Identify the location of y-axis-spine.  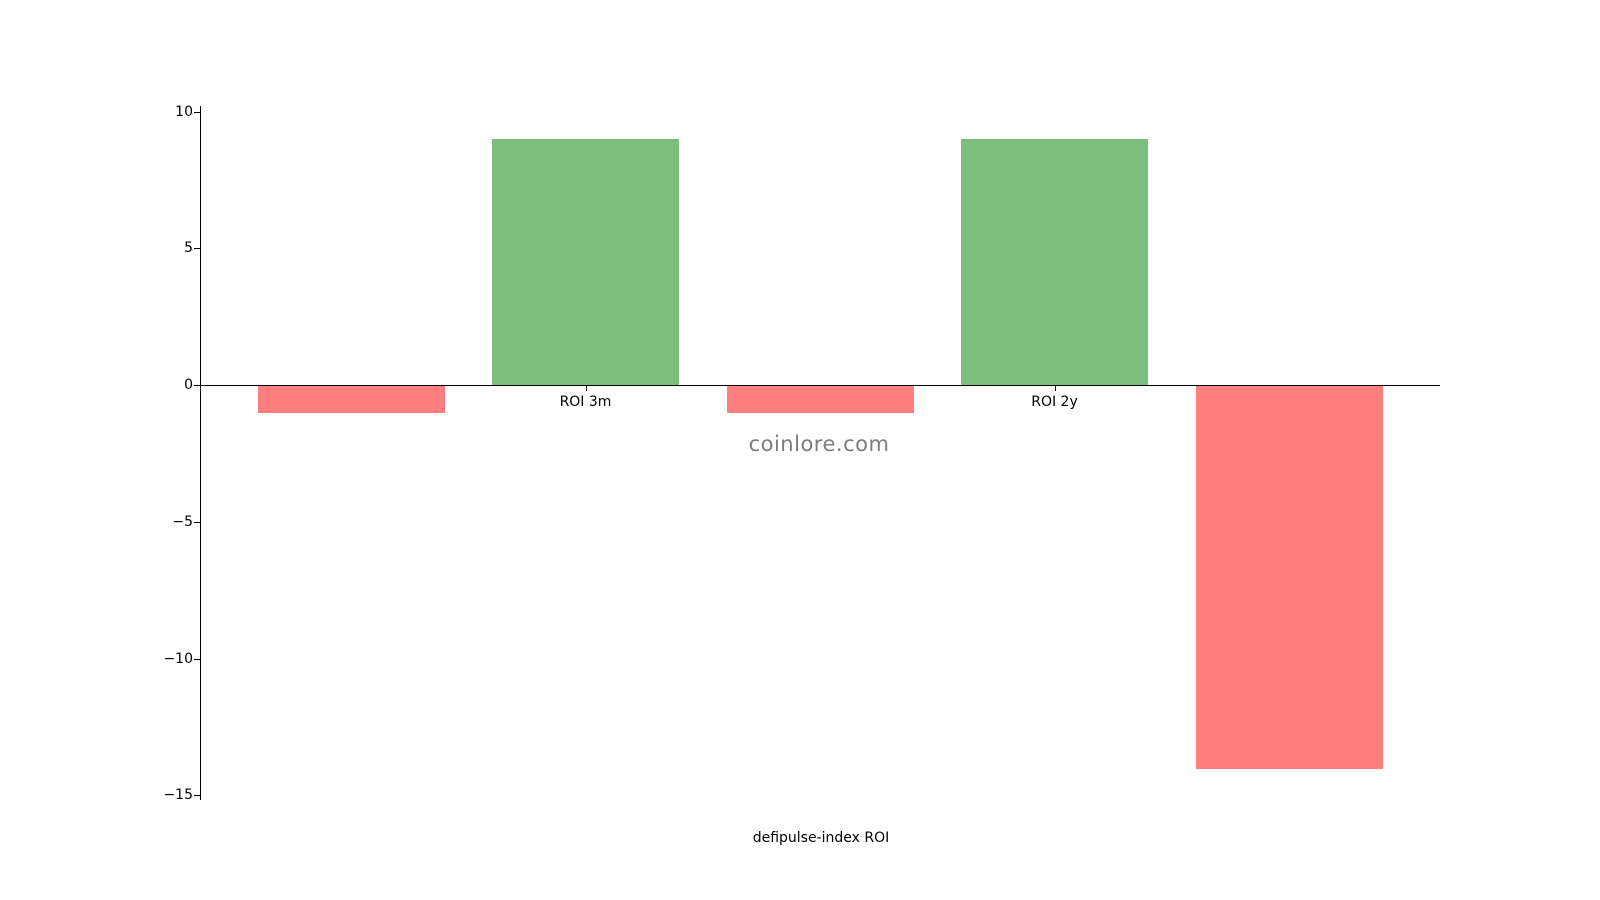
(200, 453).